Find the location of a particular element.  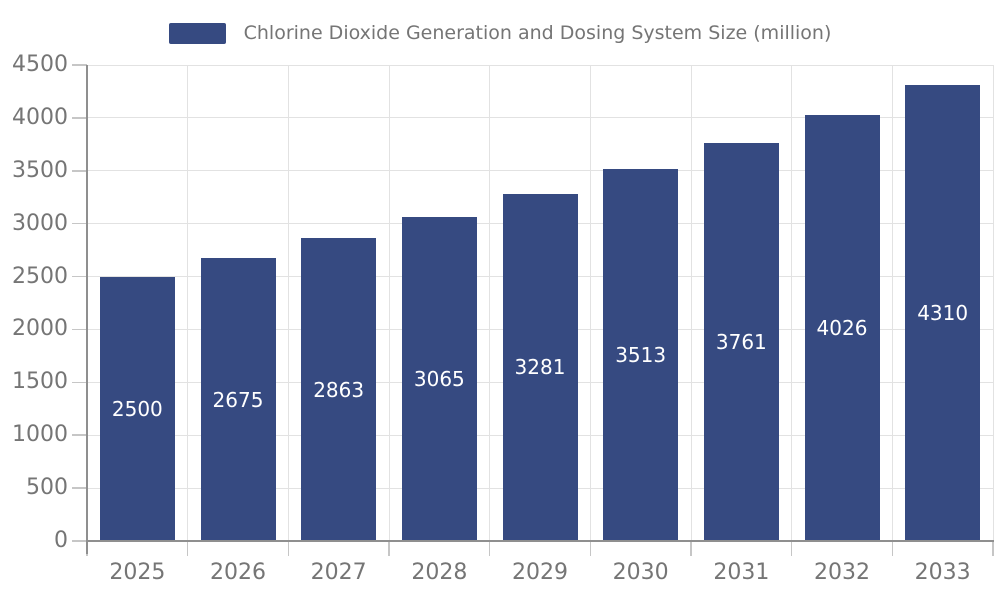

legend-swatch is located at coordinates (197, 33).